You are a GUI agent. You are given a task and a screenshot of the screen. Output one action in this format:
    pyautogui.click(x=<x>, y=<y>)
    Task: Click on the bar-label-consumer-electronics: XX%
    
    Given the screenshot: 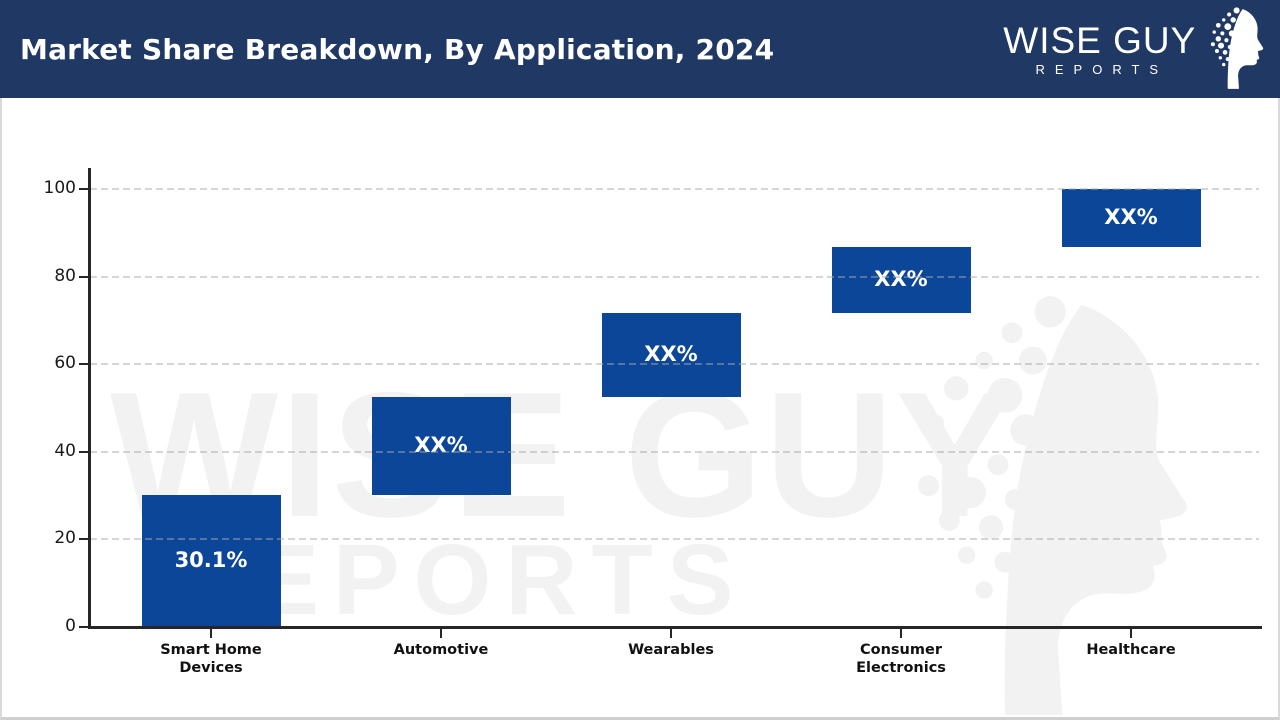 What is the action you would take?
    pyautogui.click(x=901, y=279)
    